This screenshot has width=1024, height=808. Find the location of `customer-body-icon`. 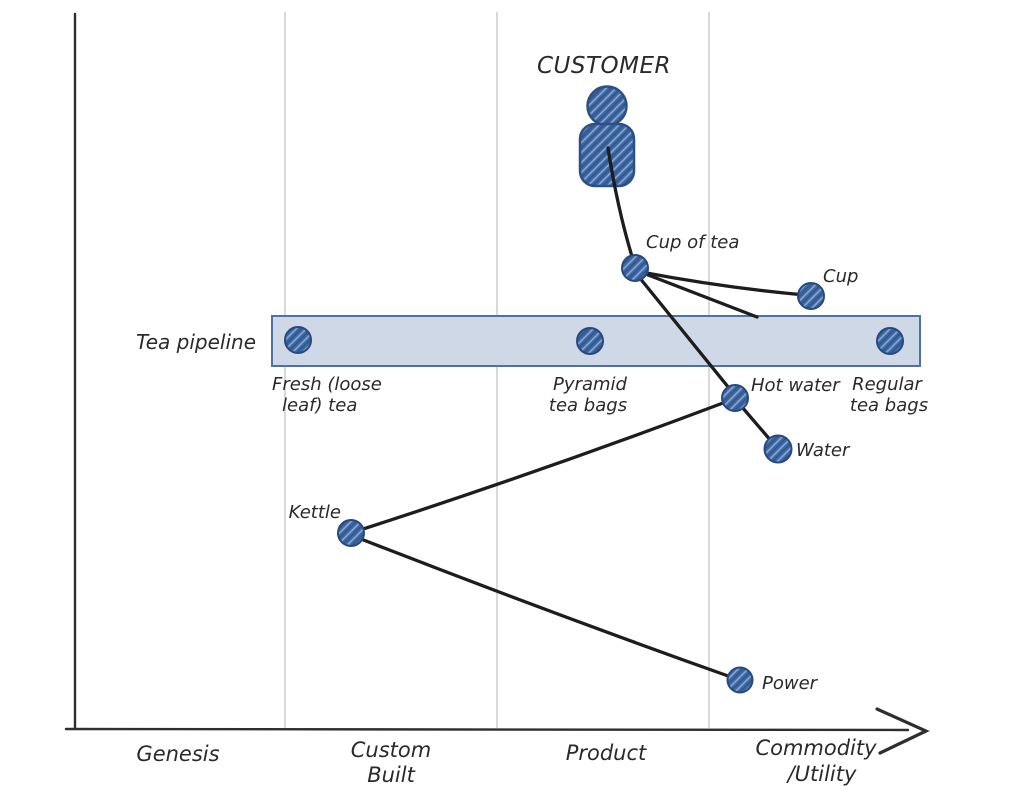

customer-body-icon is located at coordinates (607, 155).